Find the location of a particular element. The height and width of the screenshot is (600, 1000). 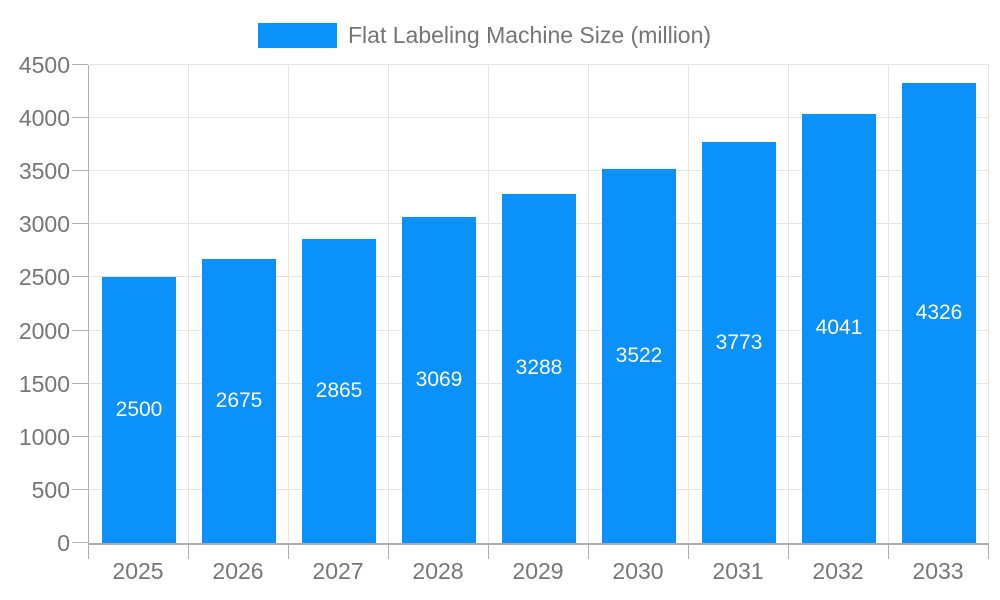

bar-value-label: 3522 is located at coordinates (639, 355).